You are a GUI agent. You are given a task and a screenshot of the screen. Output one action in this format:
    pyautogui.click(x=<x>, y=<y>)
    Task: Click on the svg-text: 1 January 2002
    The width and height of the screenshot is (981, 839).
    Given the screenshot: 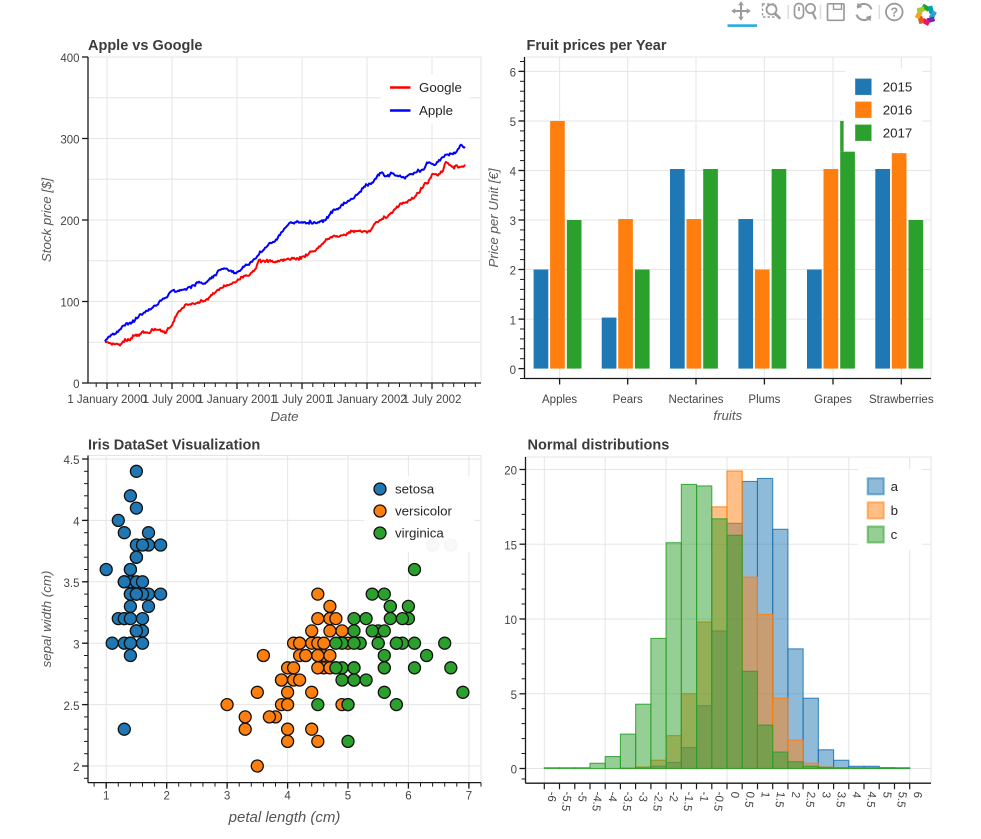 What is the action you would take?
    pyautogui.click(x=366, y=400)
    